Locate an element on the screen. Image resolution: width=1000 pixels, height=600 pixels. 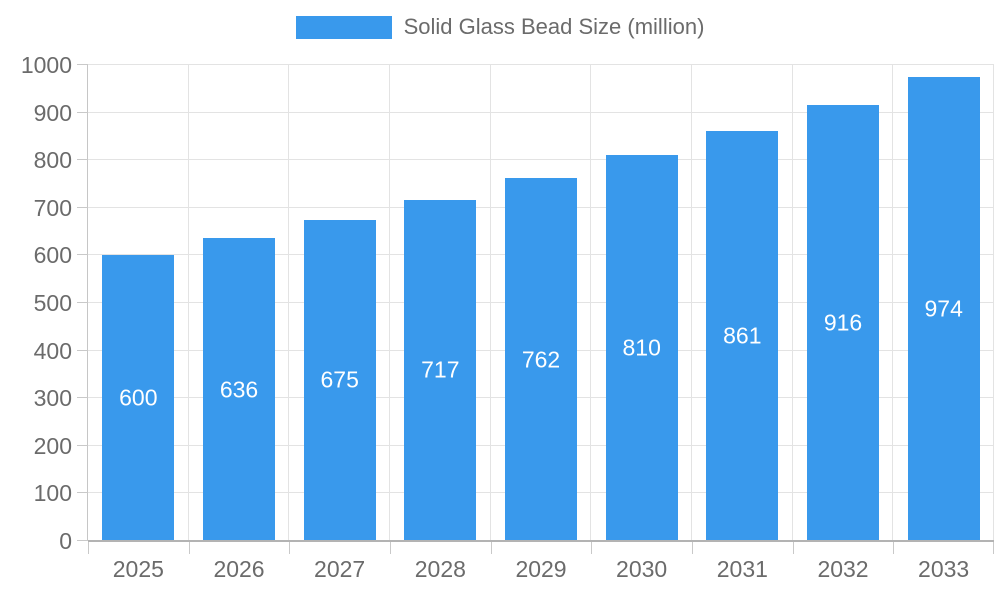
legend-swatch-icon is located at coordinates (343, 27).